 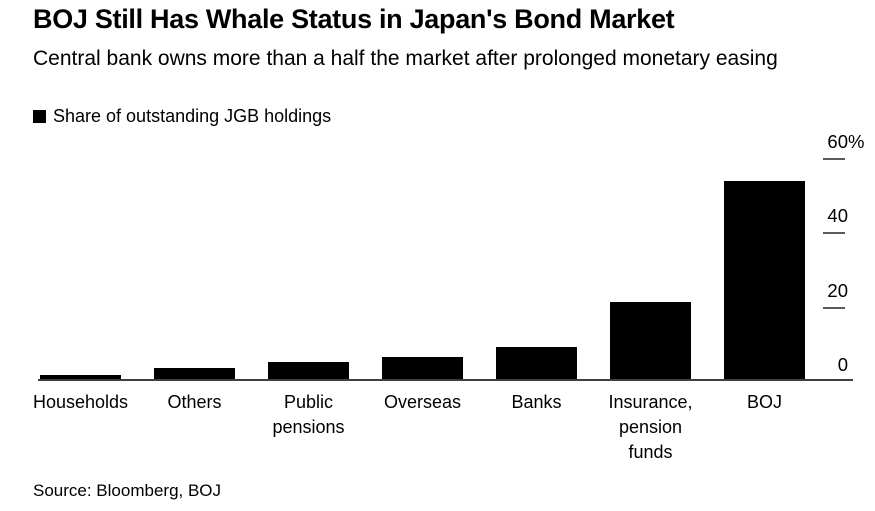 I want to click on x-category-label-others: Others, so click(x=195, y=402).